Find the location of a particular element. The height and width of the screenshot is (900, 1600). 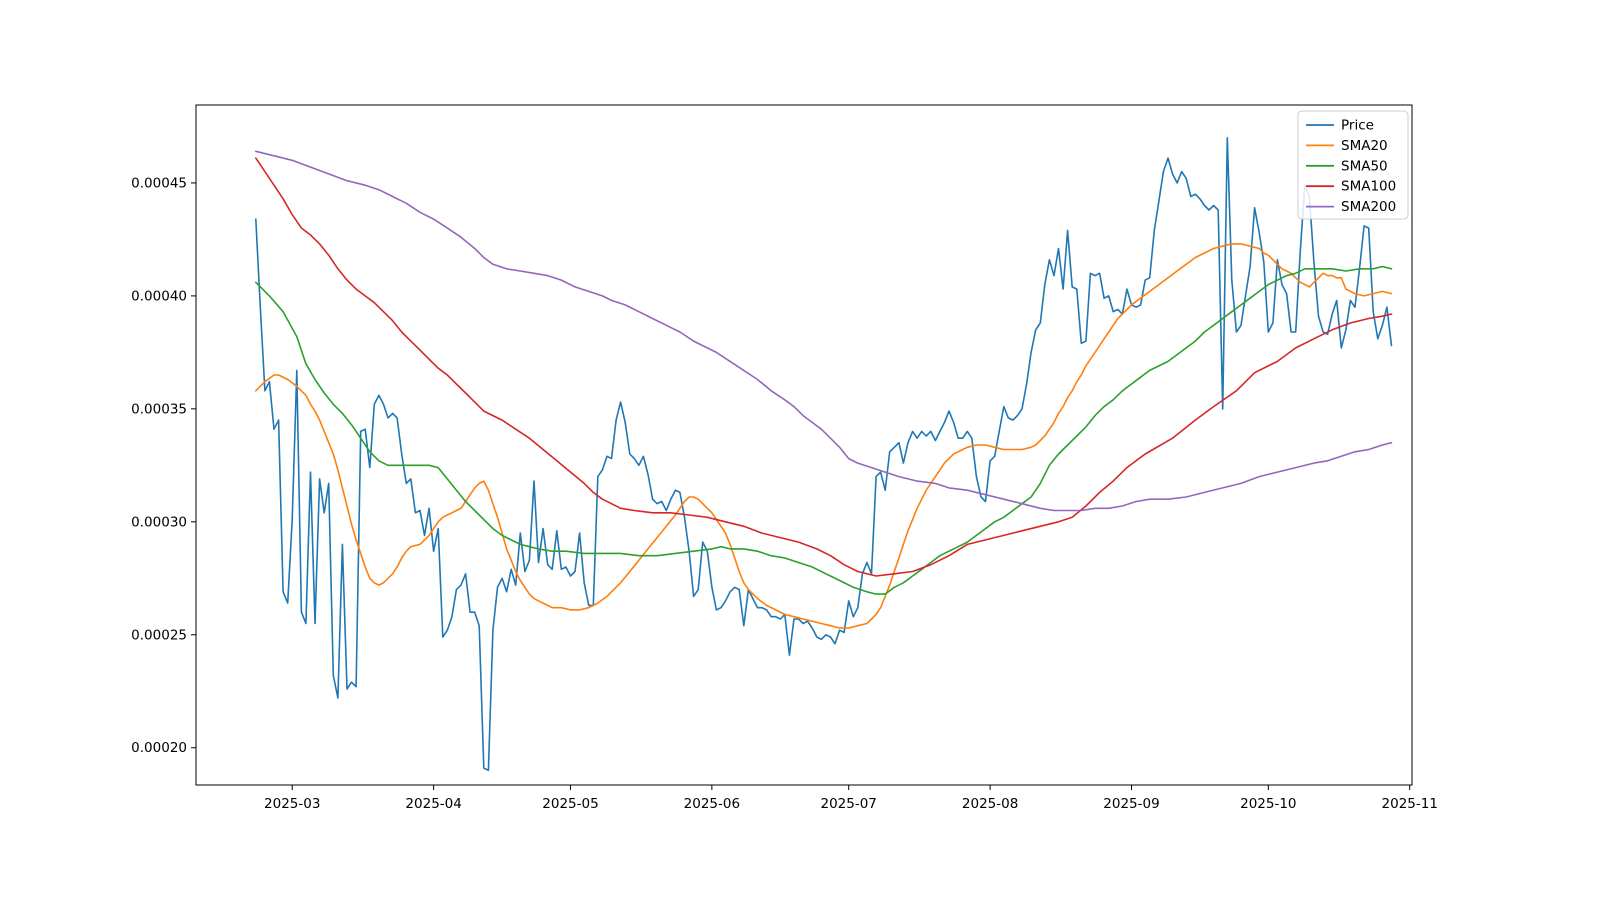

tick-label: 2025-06 is located at coordinates (712, 804).